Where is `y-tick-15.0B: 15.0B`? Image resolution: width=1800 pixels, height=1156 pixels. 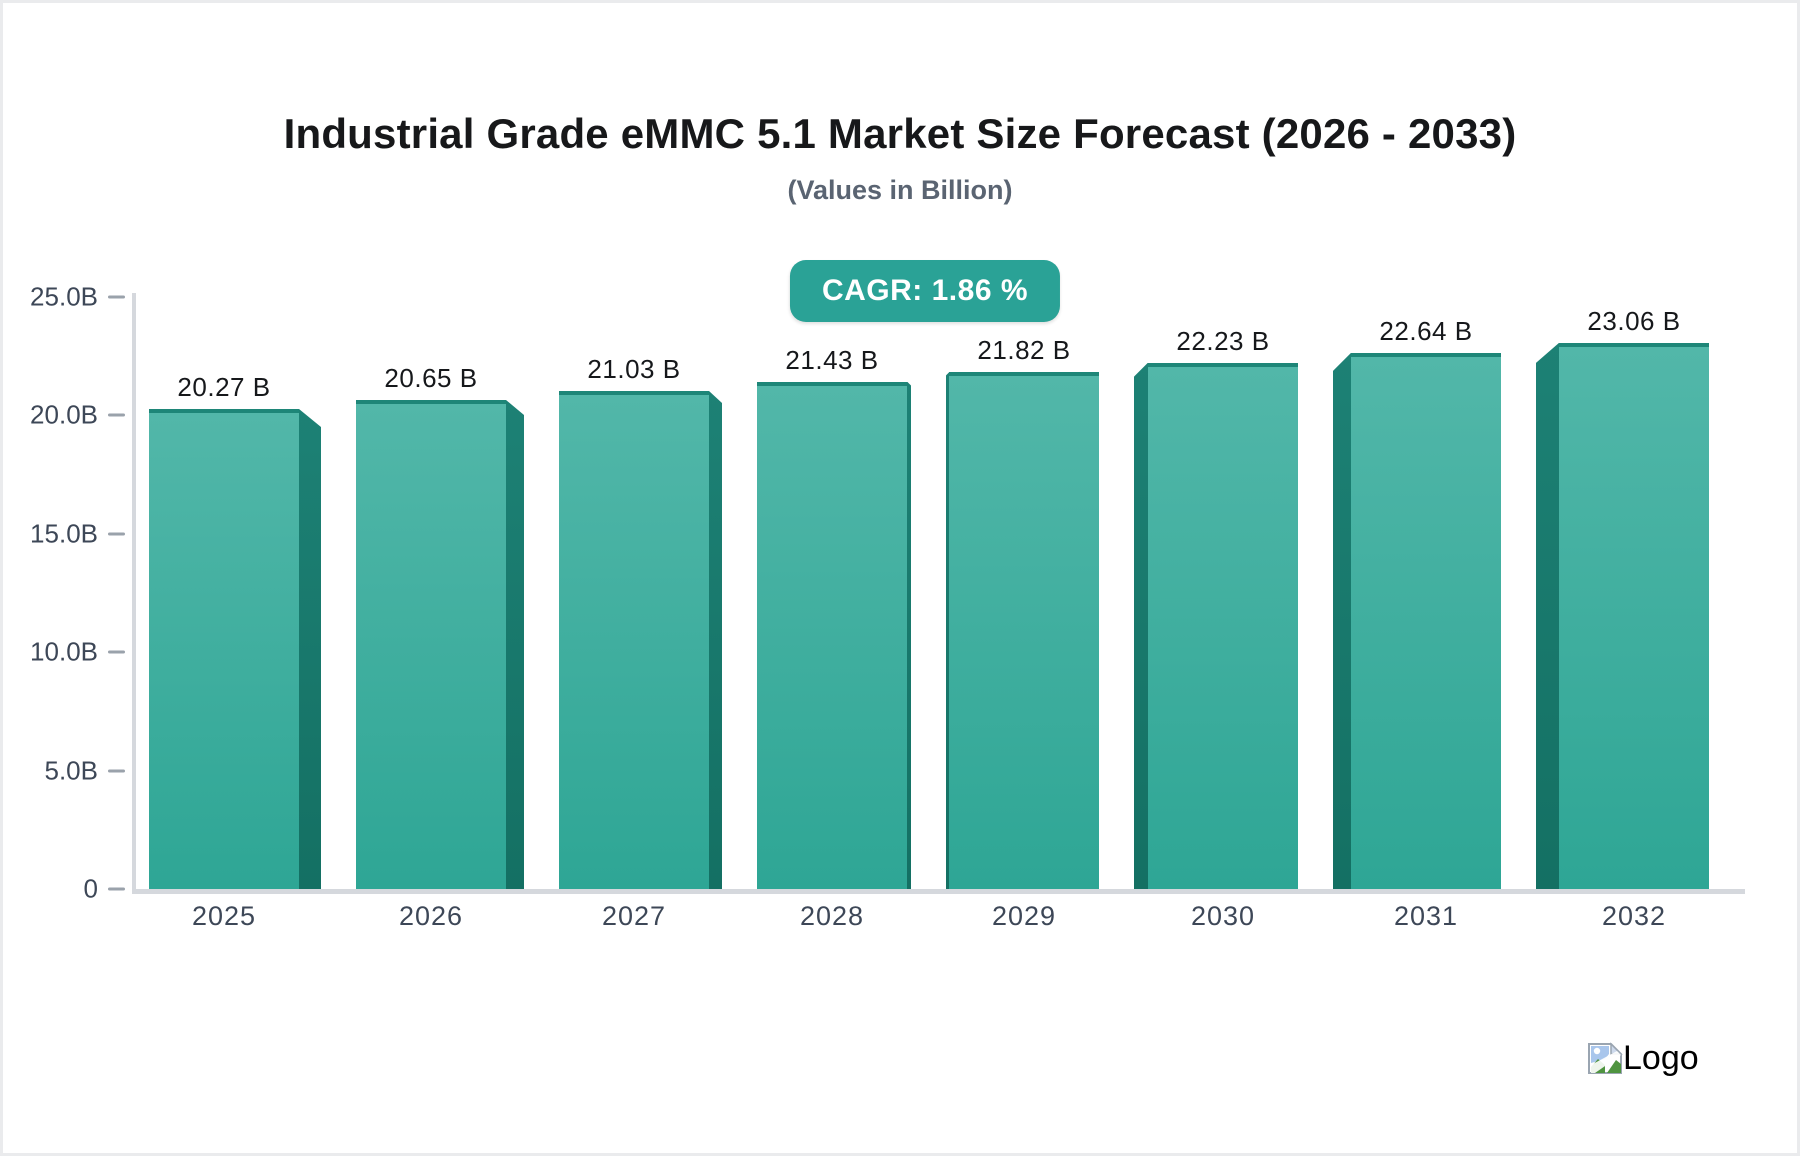
y-tick-15.0B: 15.0B is located at coordinates (64, 533).